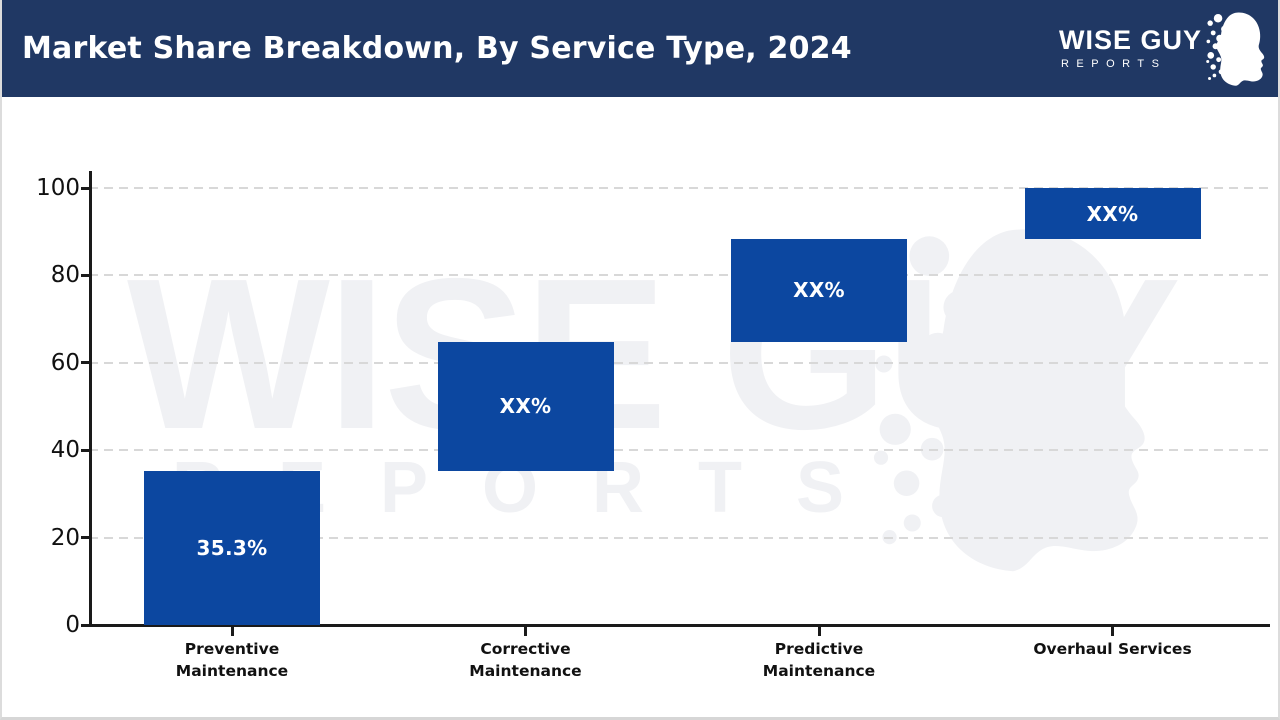 The width and height of the screenshot is (1280, 720). What do you see at coordinates (232, 660) in the screenshot?
I see `x-category-label: Preventive Maintenance` at bounding box center [232, 660].